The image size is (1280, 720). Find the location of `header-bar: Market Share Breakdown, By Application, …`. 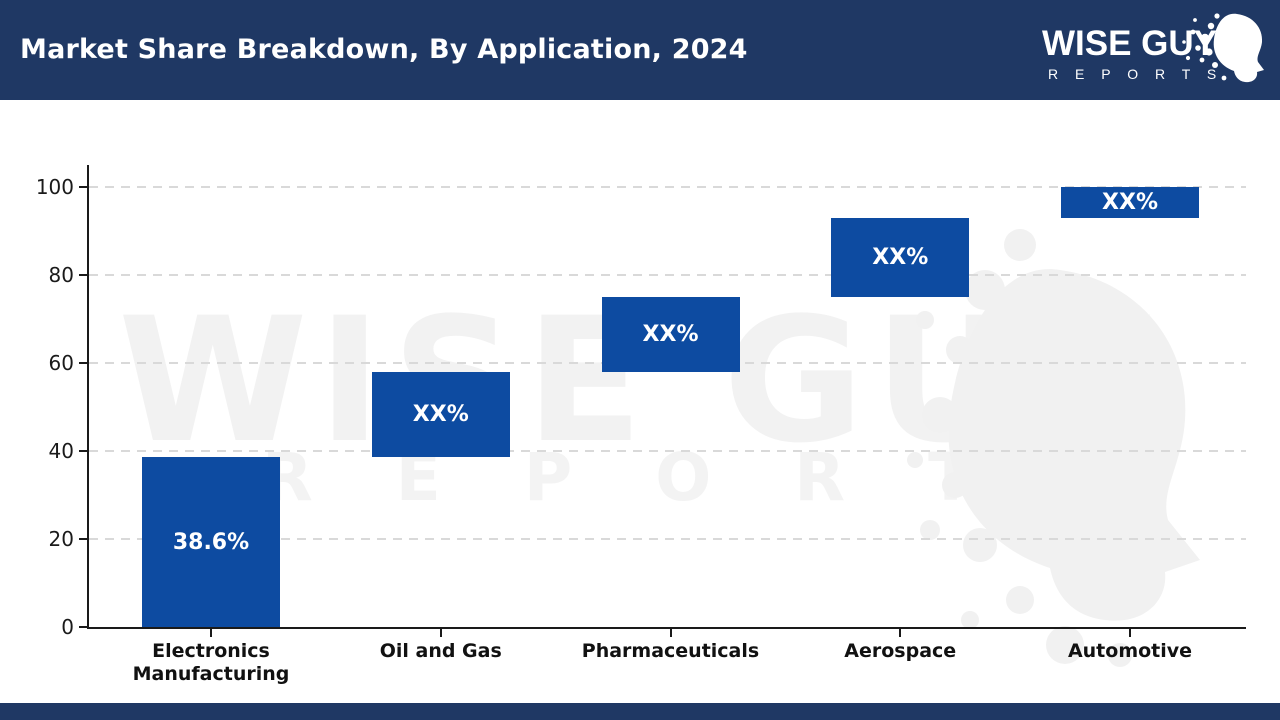

header-bar: Market Share Breakdown, By Application, … is located at coordinates (640, 50).